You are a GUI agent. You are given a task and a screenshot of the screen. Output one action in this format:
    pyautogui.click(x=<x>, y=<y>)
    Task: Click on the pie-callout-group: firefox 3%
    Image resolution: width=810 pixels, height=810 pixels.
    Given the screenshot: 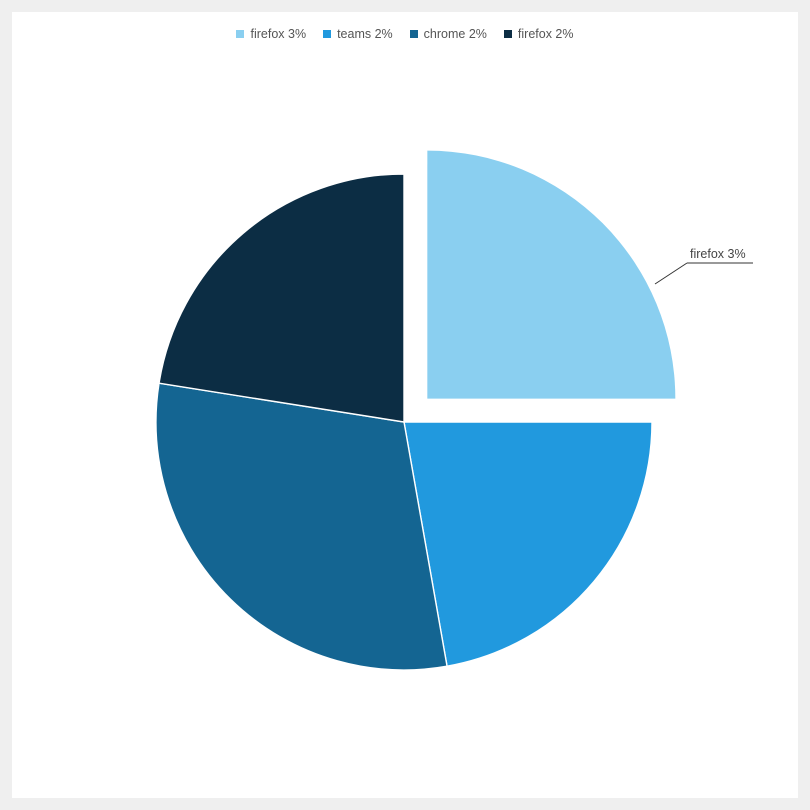 What is the action you would take?
    pyautogui.click(x=703, y=266)
    